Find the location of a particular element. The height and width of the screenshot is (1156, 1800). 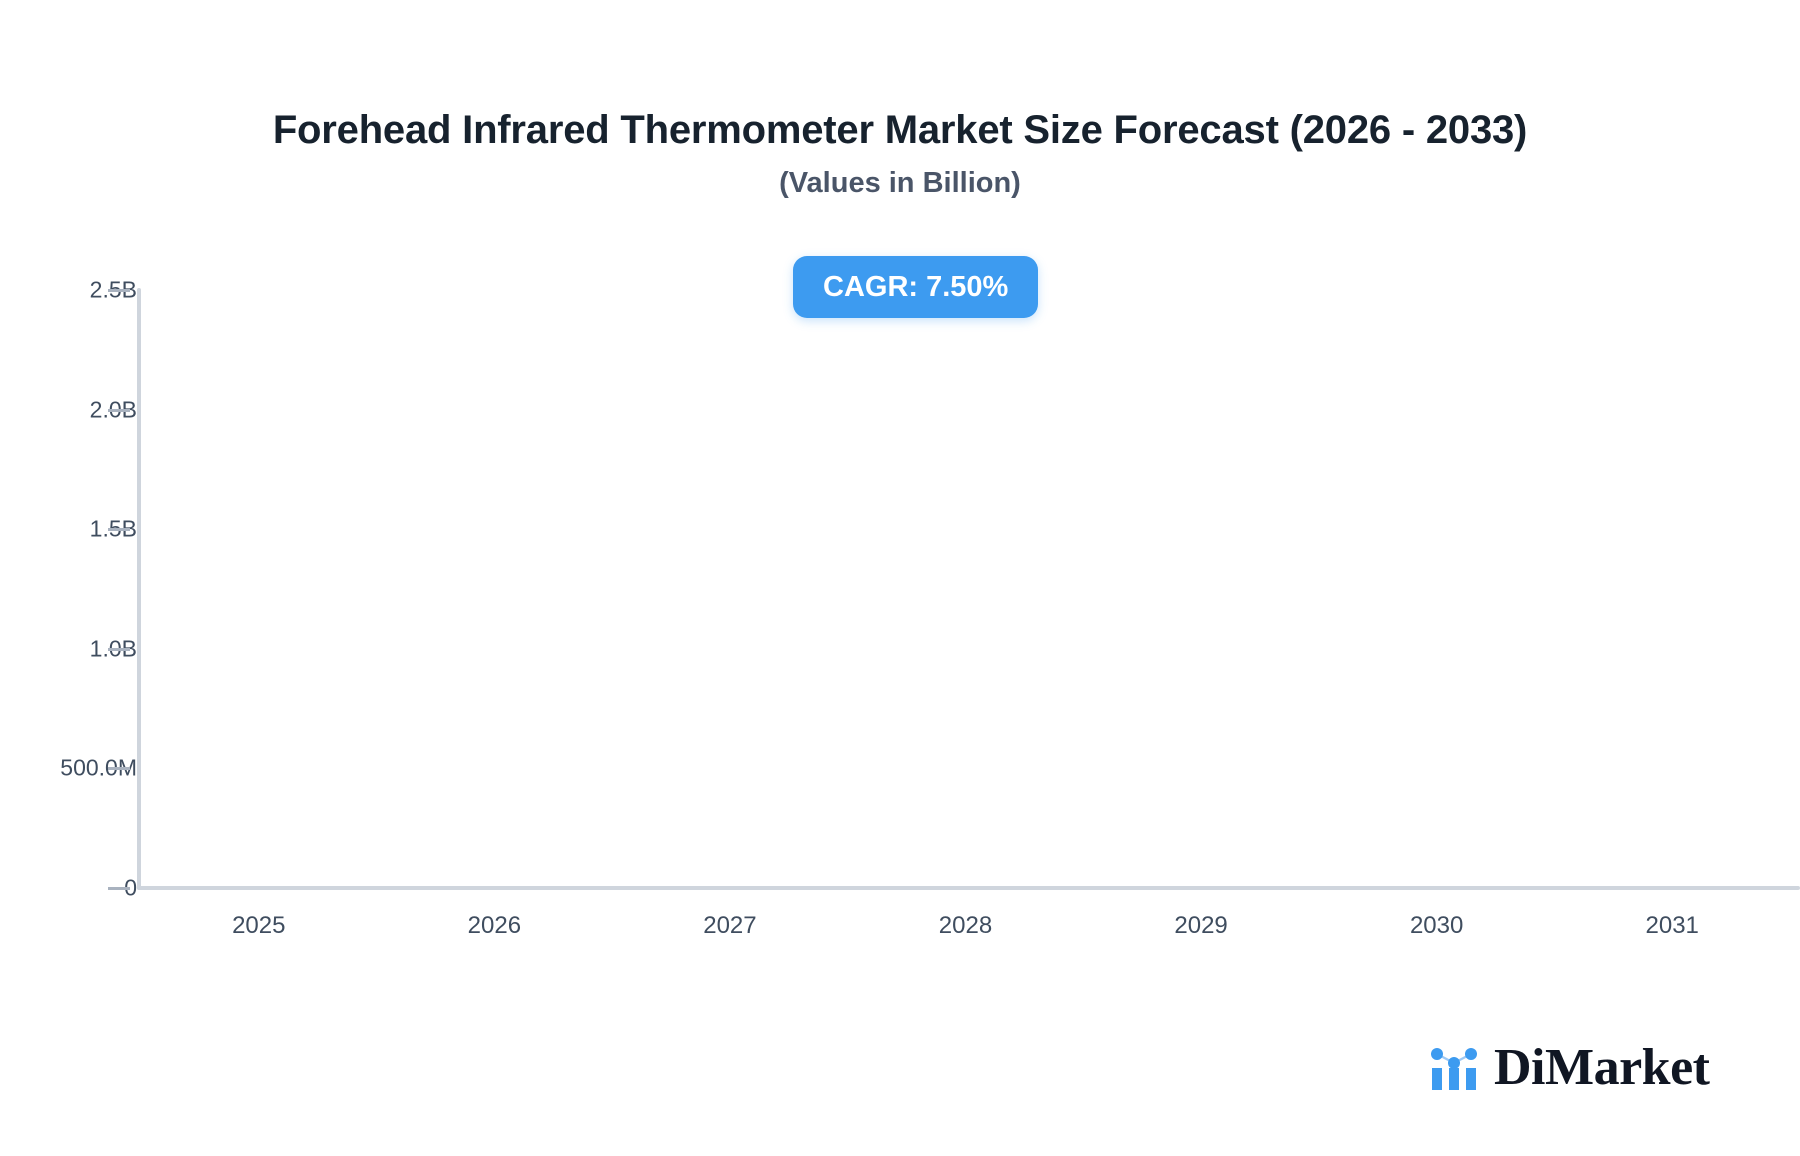

y-tick-label: 0 is located at coordinates (130, 887).